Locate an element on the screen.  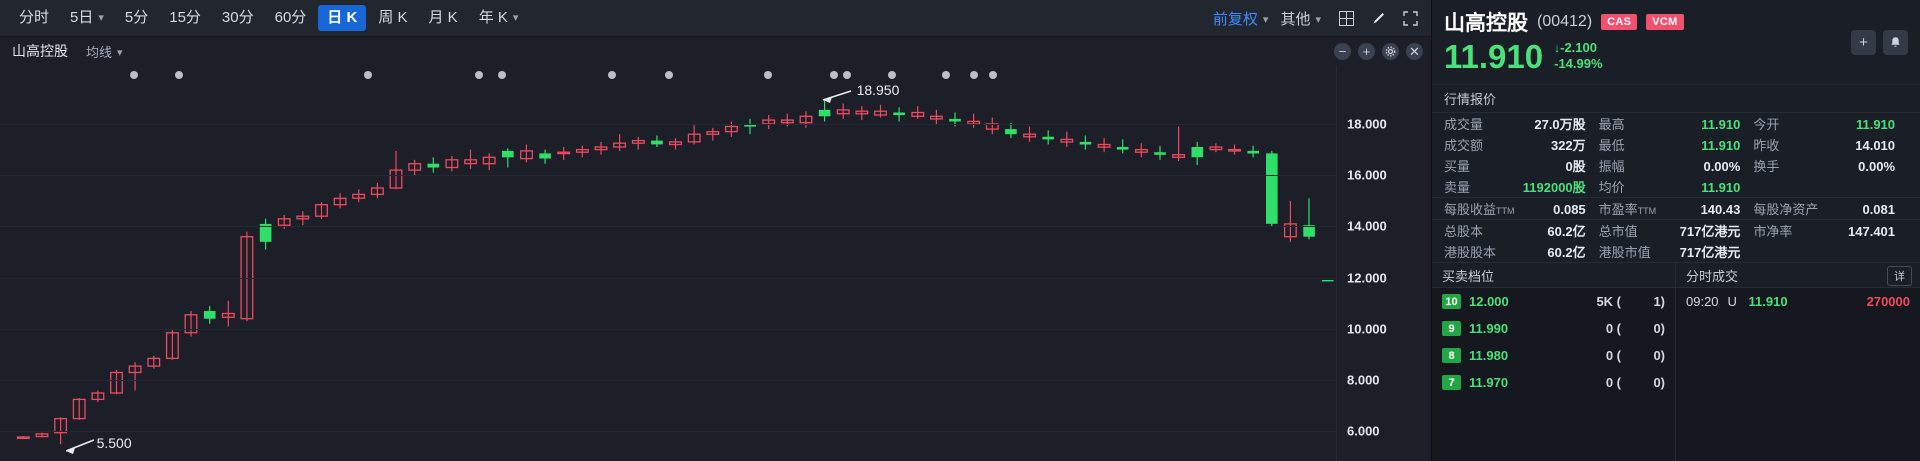
quote-label: 市盈率TTM is located at coordinates (1627, 209).